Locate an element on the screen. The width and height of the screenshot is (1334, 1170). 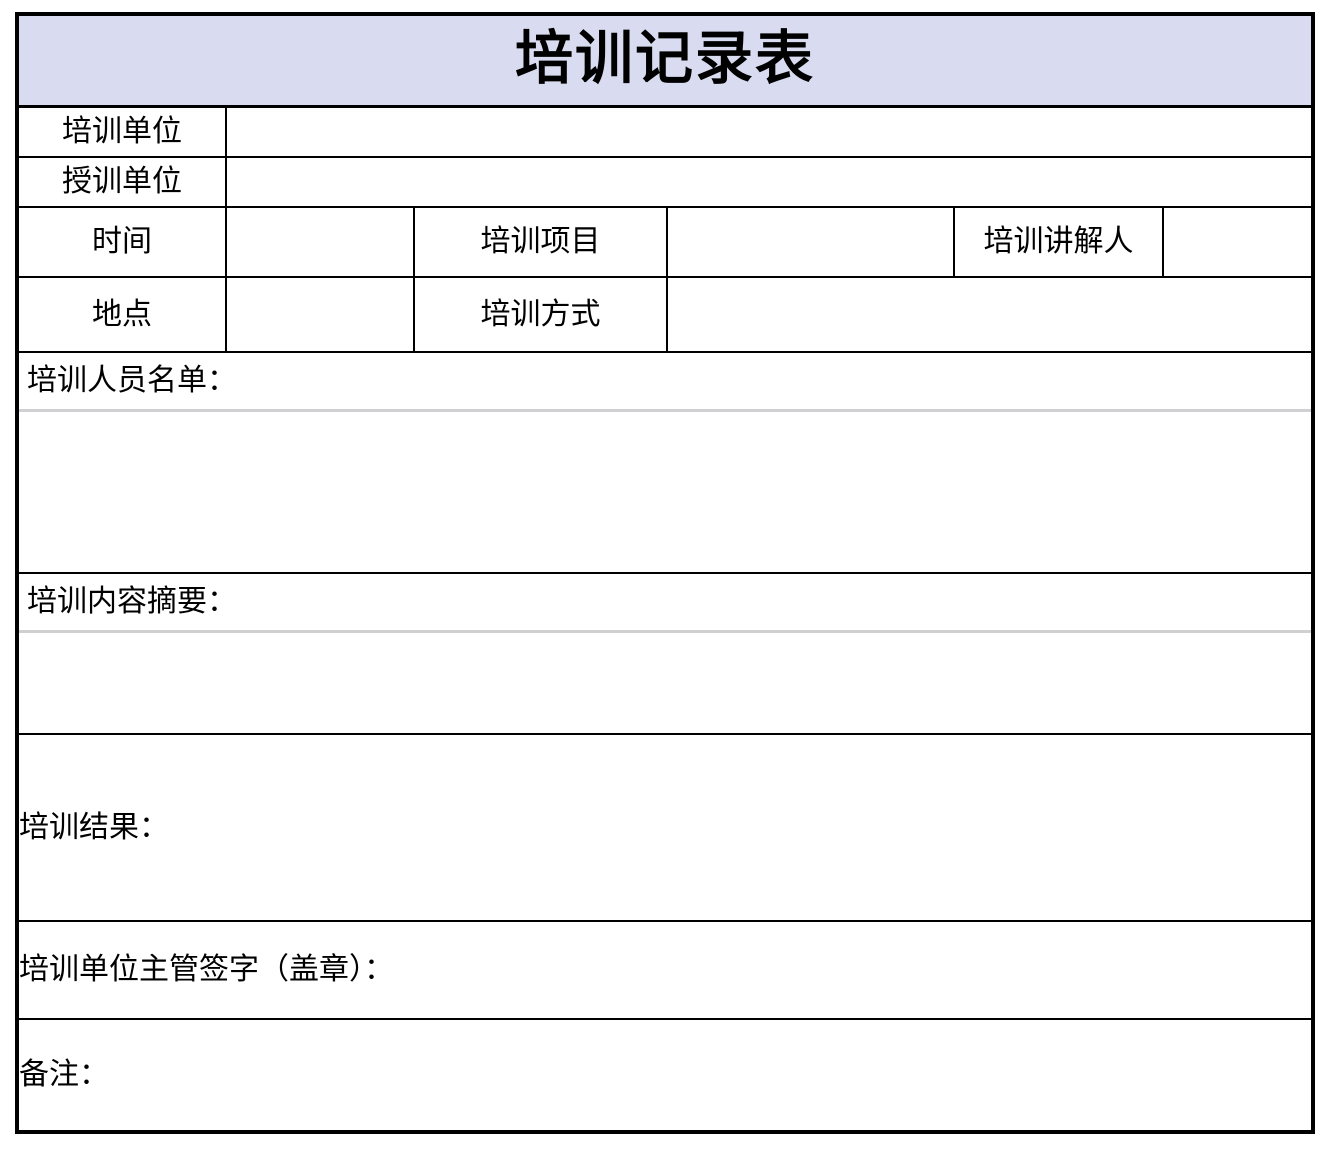
row-remarks: 备注： is located at coordinates (665, 1075).